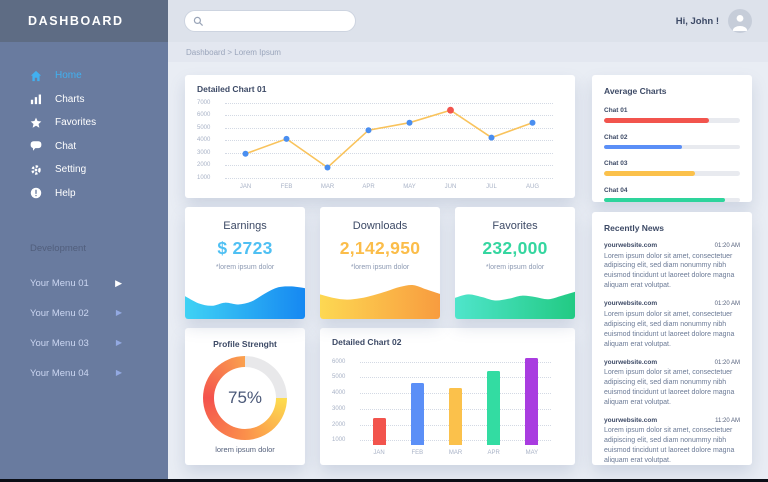  Describe the element at coordinates (455, 453) in the screenshot. I see `x-axis-label: MAR` at that location.